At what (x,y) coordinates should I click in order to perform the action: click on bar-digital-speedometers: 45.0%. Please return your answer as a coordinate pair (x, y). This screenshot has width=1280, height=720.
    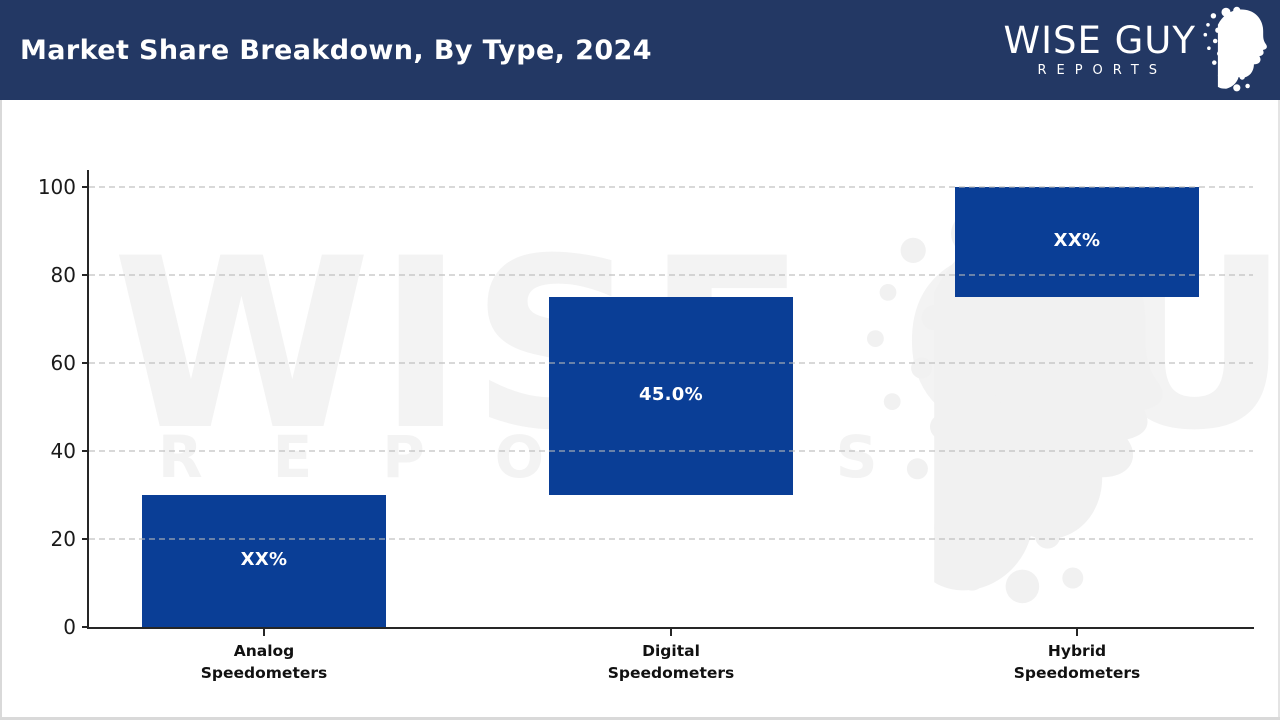
    Looking at the image, I should click on (671, 396).